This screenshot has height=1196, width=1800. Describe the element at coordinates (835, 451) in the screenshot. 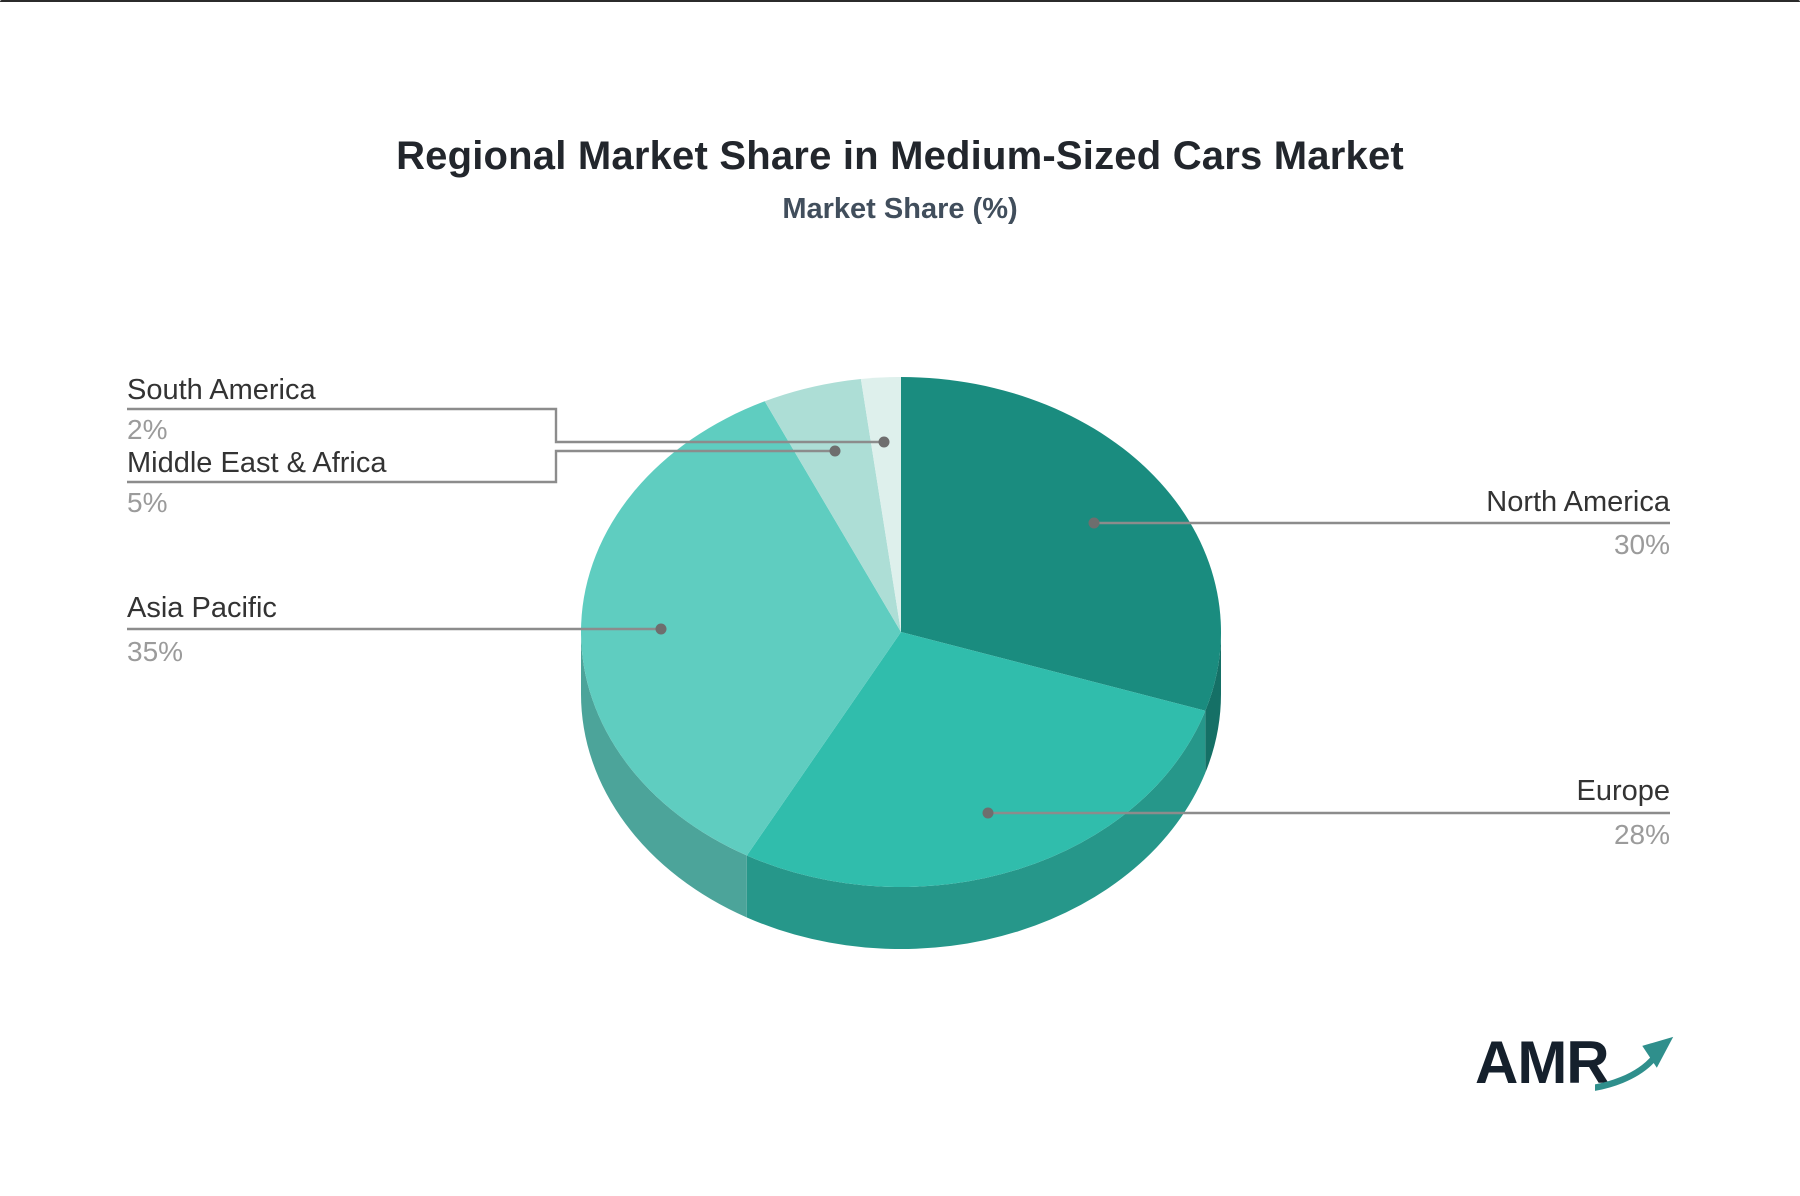

I see `connector-dot-middle-east-africa` at that location.